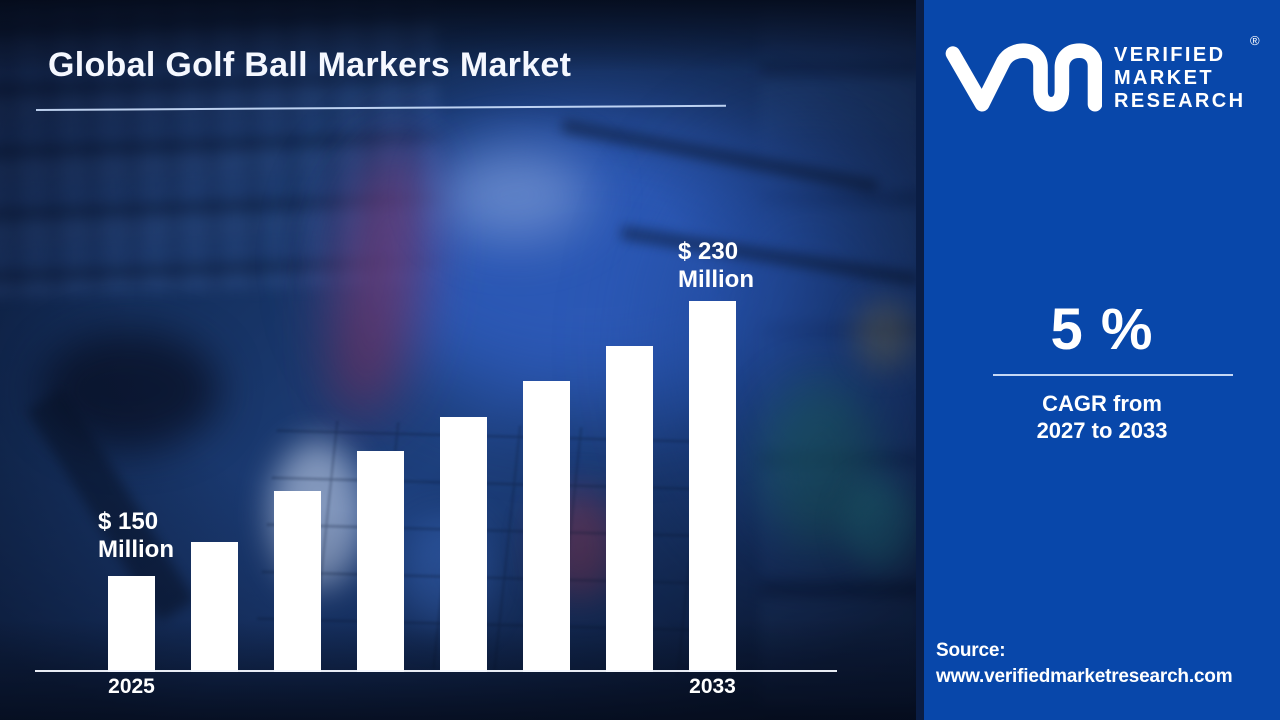 This screenshot has width=1280, height=720. I want to click on panel-divider, so click(920, 360).